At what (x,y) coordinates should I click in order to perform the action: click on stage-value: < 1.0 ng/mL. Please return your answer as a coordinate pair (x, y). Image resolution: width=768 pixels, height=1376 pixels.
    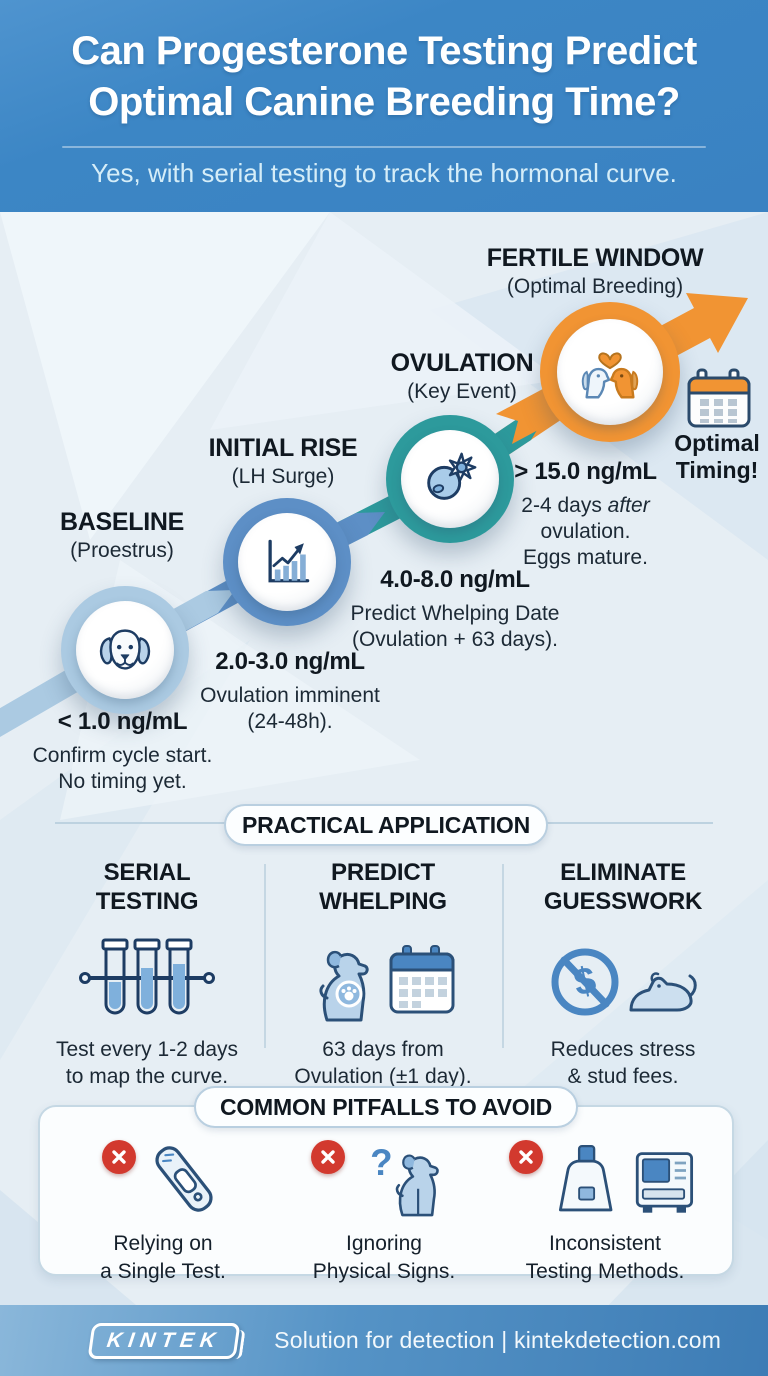
    Looking at the image, I should click on (122, 721).